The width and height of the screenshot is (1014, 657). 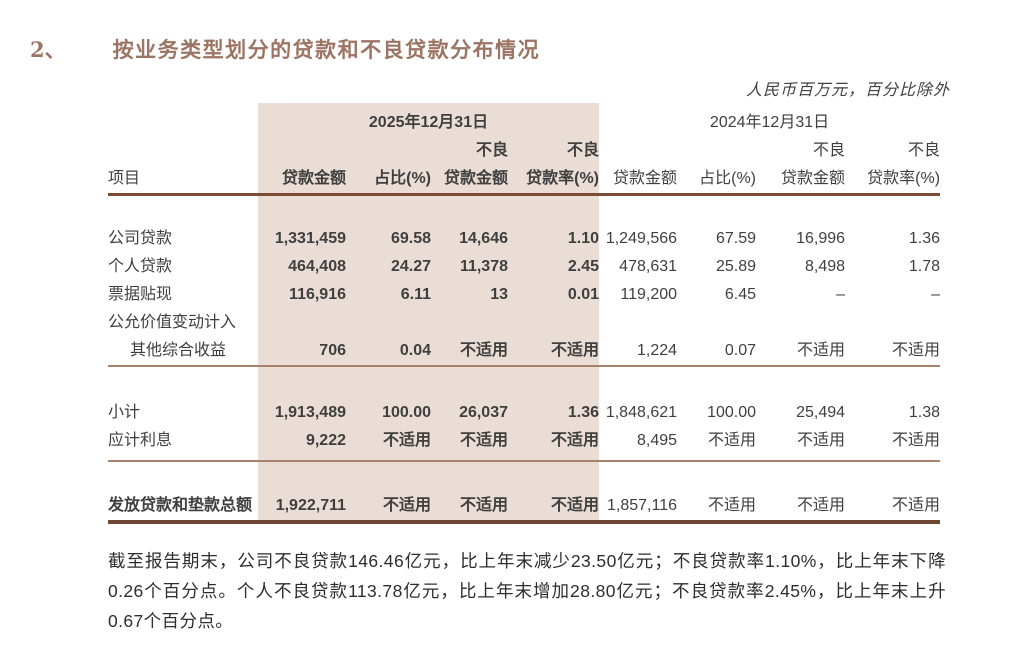 What do you see at coordinates (469, 294) in the screenshot?
I see `cell-2025: 13` at bounding box center [469, 294].